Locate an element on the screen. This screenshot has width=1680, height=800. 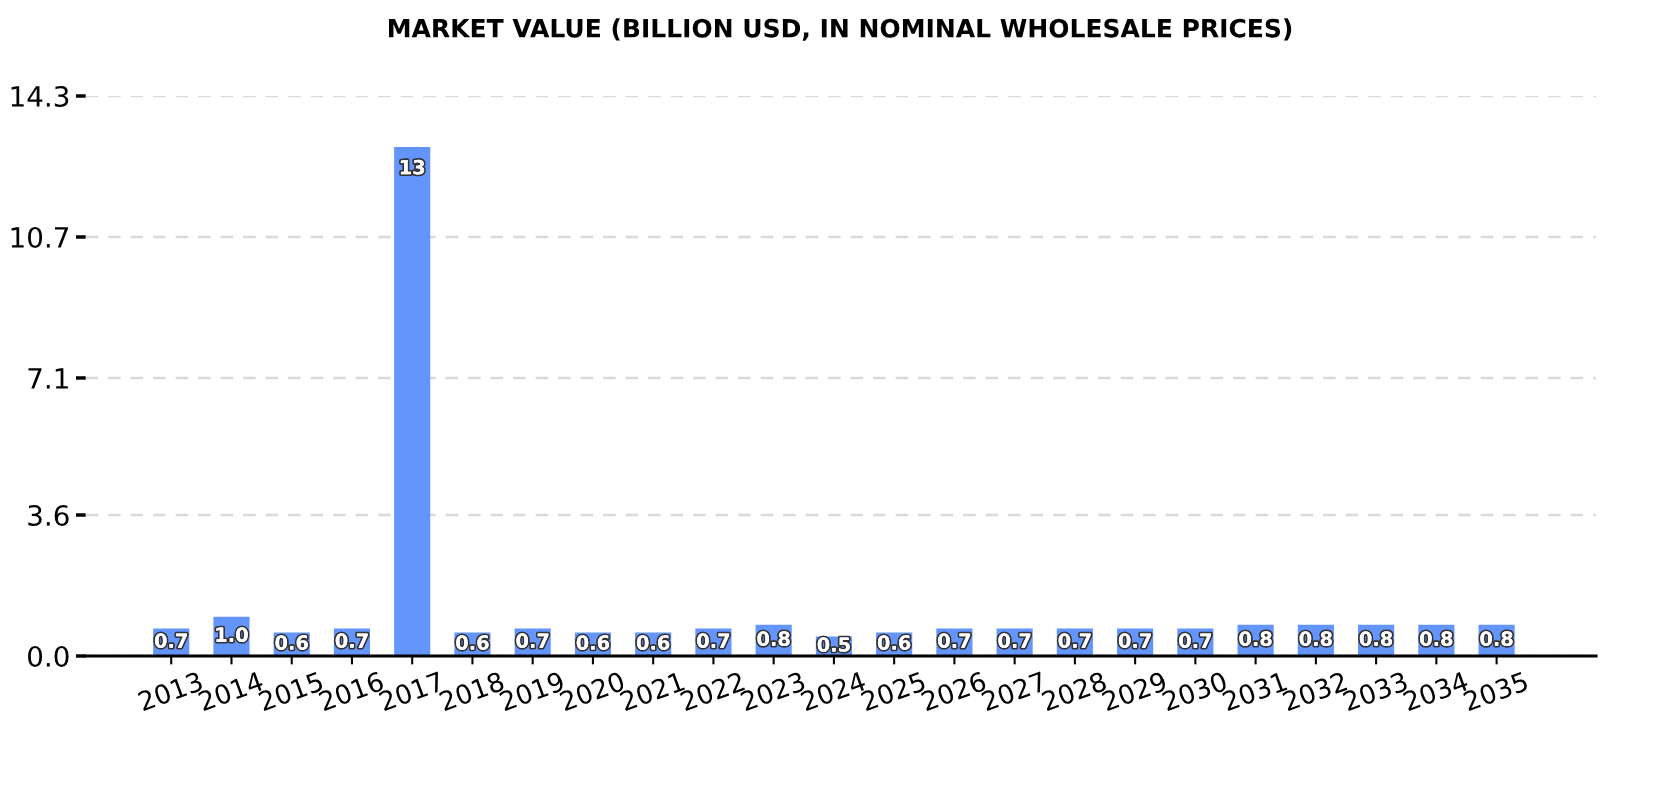
y-tick-label: 0.0 is located at coordinates (48, 656).